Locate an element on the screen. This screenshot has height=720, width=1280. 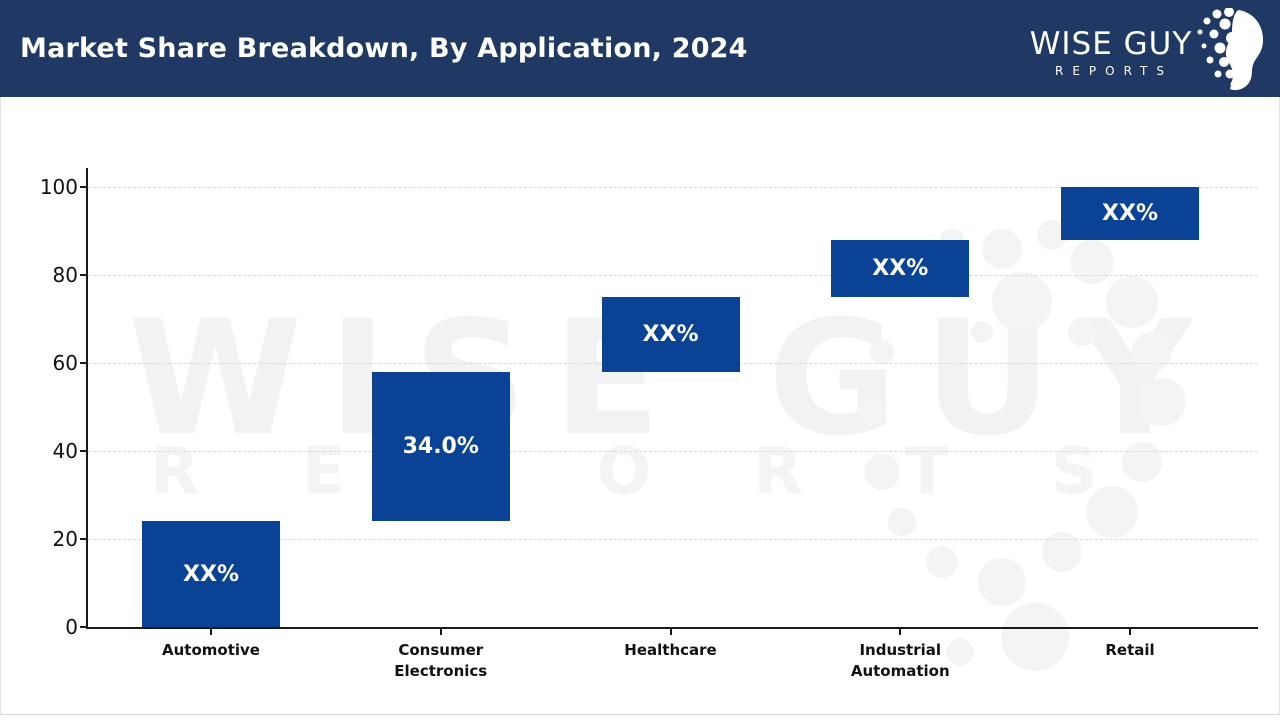
x-category-label-line: Retail is located at coordinates (1130, 650).